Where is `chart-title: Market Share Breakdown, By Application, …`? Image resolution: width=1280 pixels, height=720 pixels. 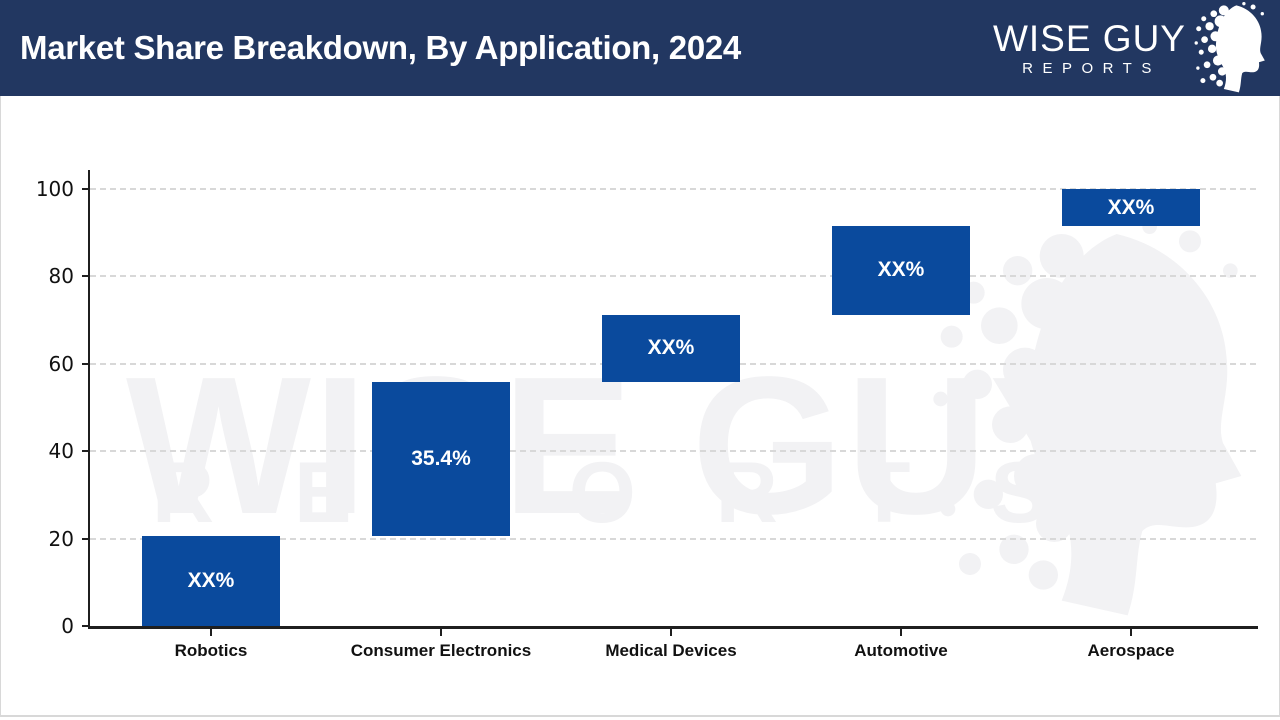 chart-title: Market Share Breakdown, By Application, … is located at coordinates (380, 47).